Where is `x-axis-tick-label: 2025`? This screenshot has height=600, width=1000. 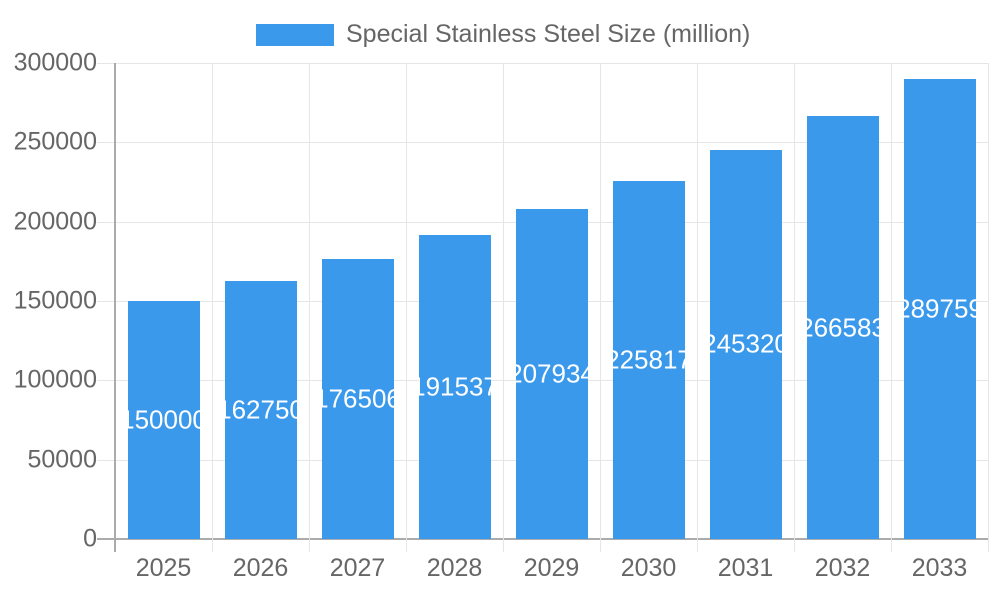
x-axis-tick-label: 2025 is located at coordinates (163, 568).